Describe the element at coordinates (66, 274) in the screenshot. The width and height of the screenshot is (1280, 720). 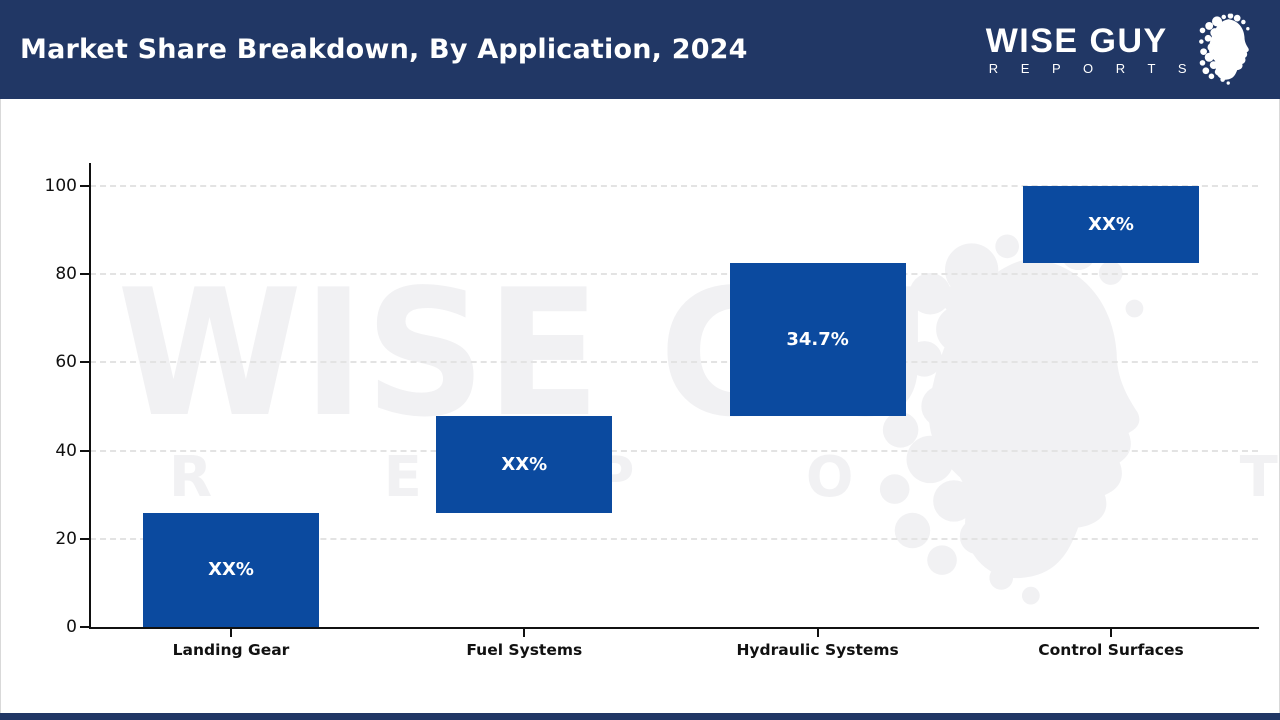
I see `y-tick-label-80: 80` at that location.